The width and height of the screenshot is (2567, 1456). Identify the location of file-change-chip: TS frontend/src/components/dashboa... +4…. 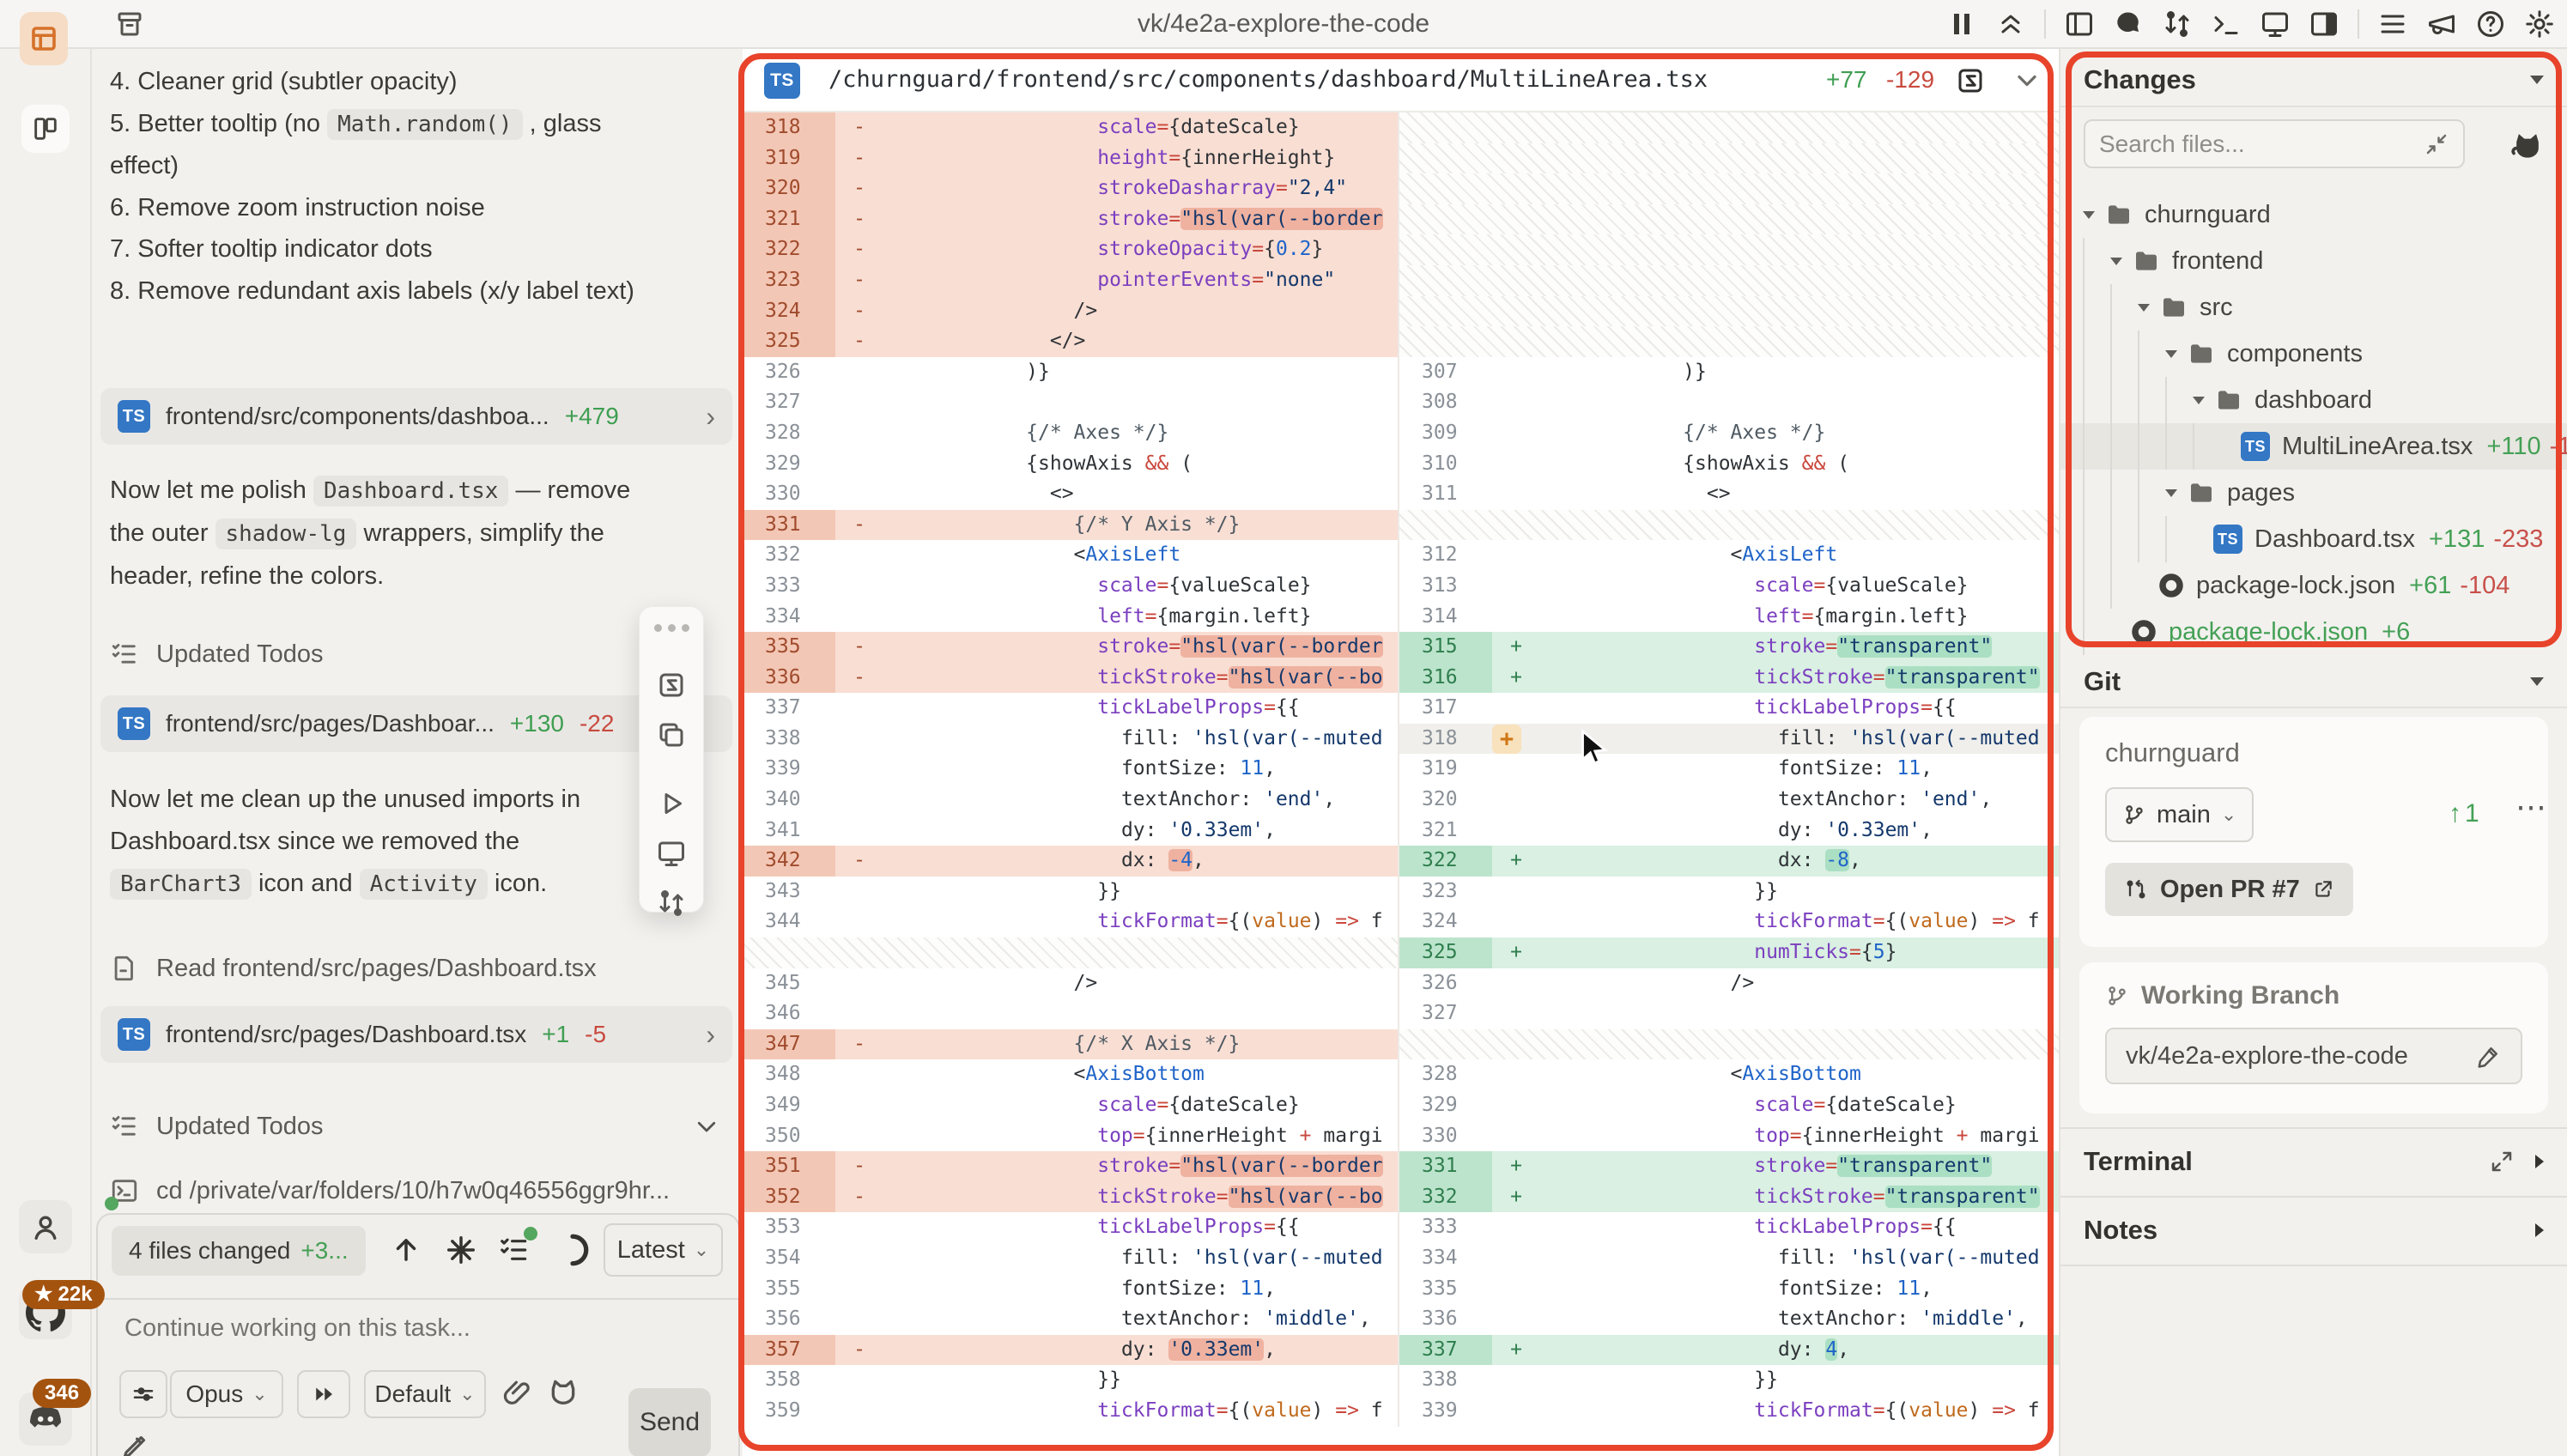
(416, 417).